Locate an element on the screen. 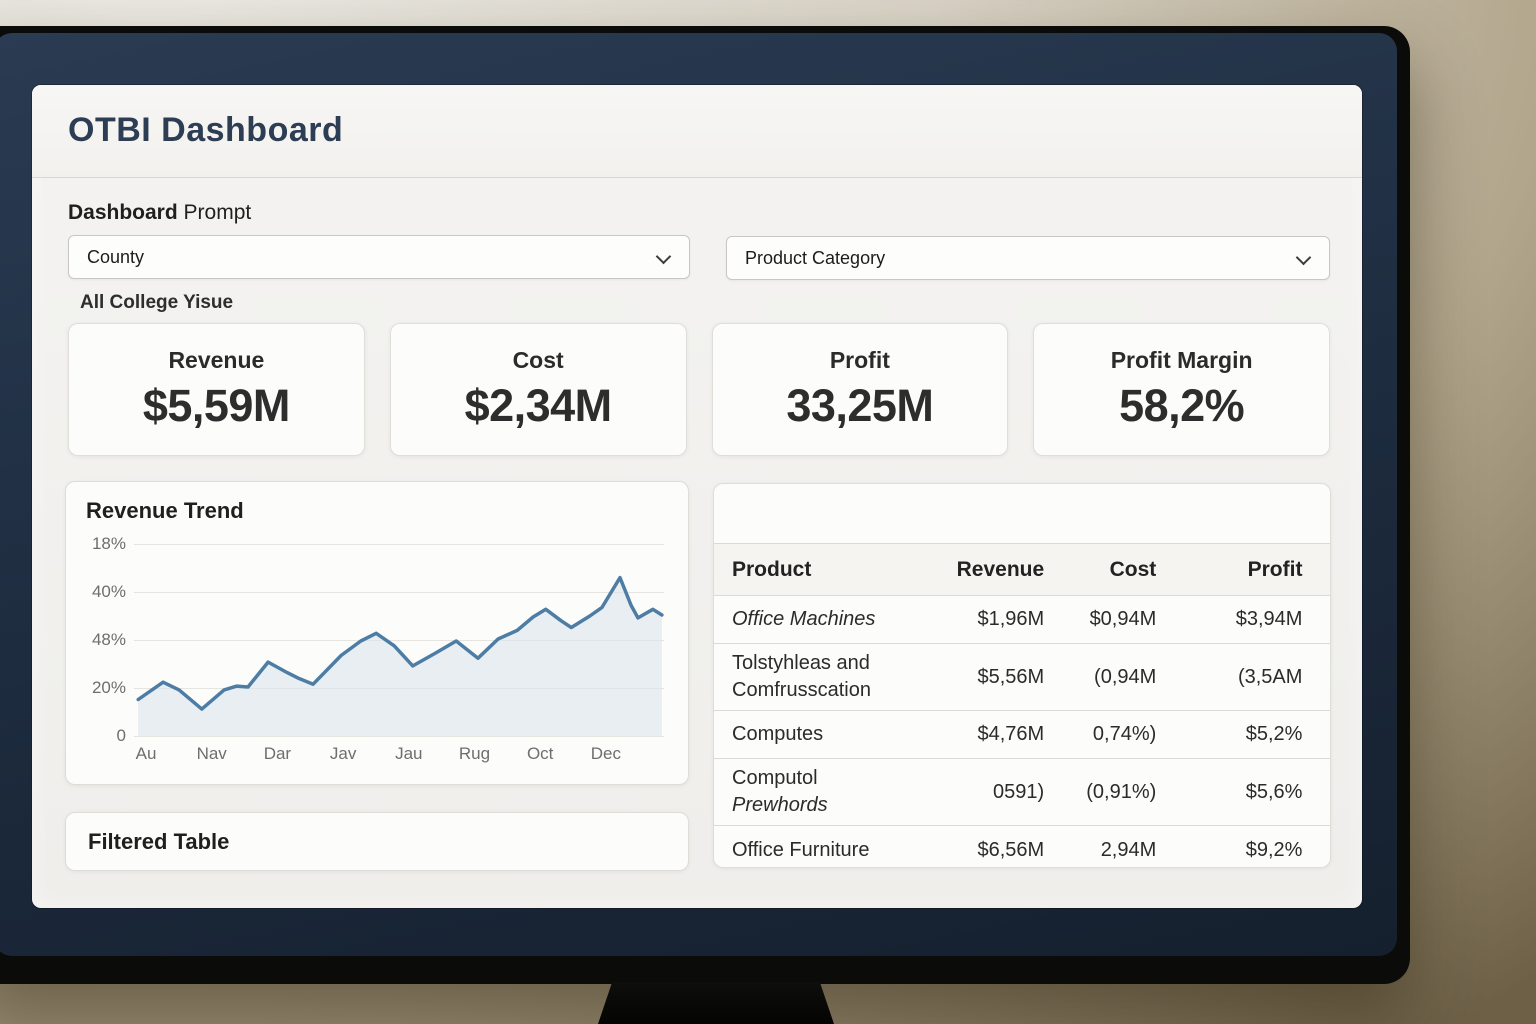 This screenshot has width=1536, height=1024. profit-cell: $5,6% is located at coordinates (1274, 791).